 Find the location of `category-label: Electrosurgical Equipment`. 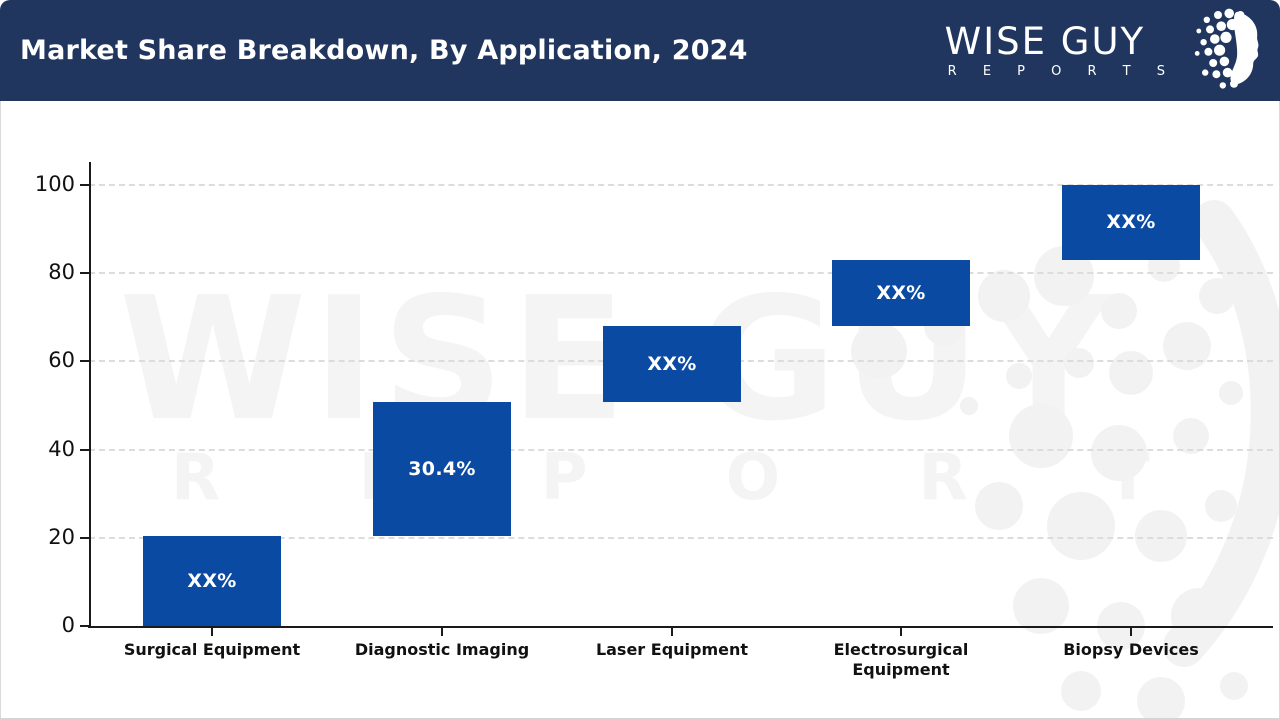

category-label: Electrosurgical Equipment is located at coordinates (901, 659).